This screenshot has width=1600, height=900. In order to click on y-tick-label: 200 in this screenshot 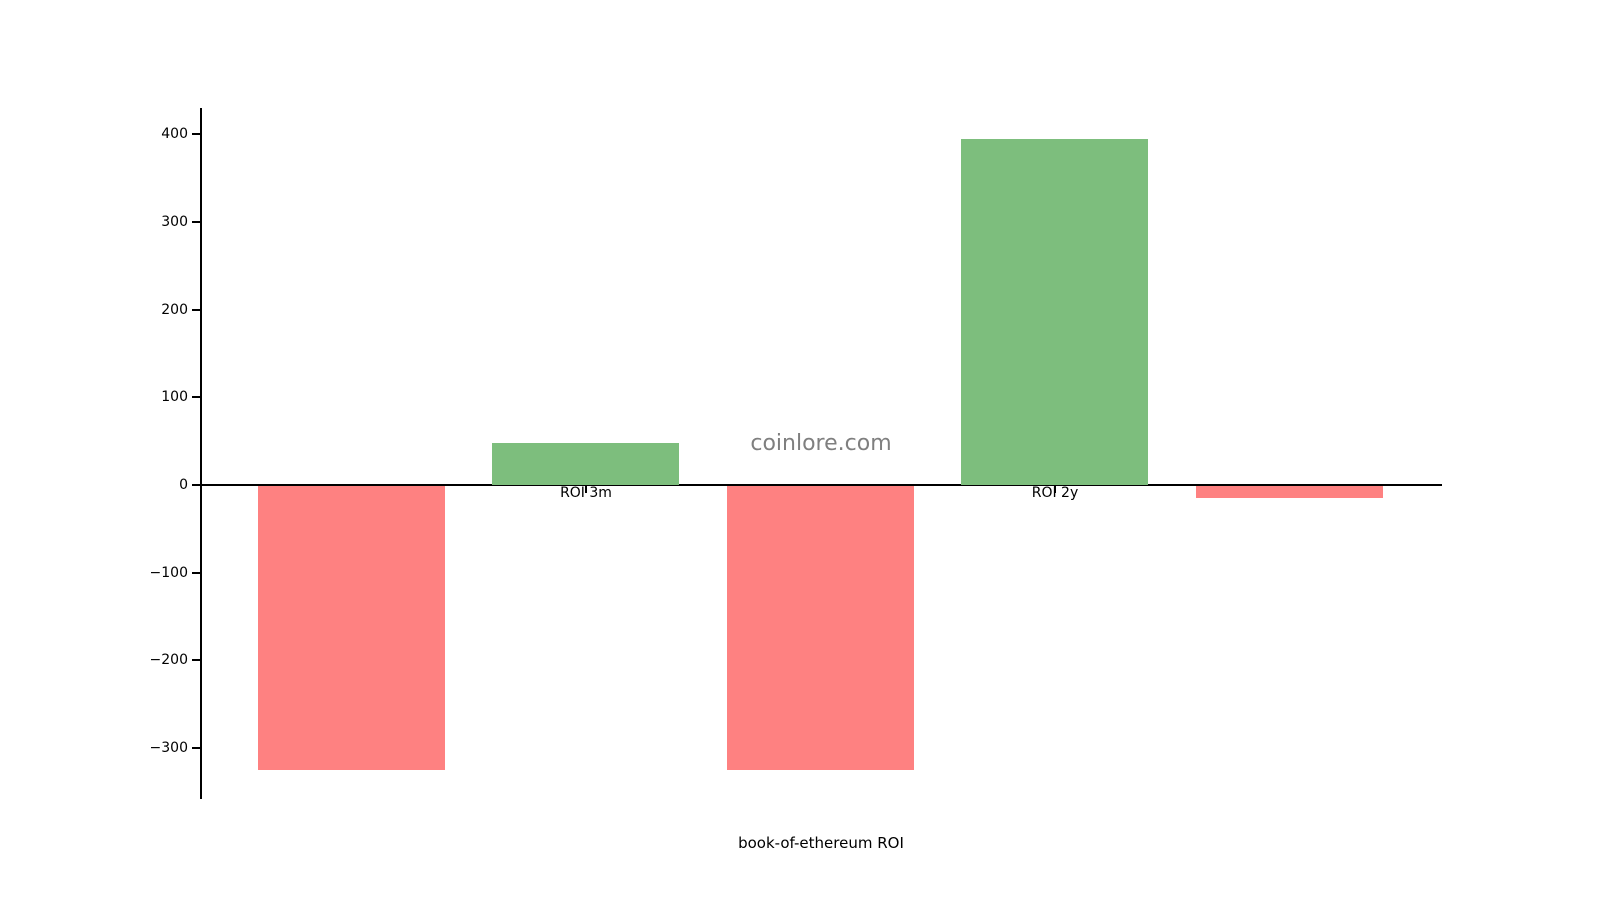, I will do `click(174, 310)`.